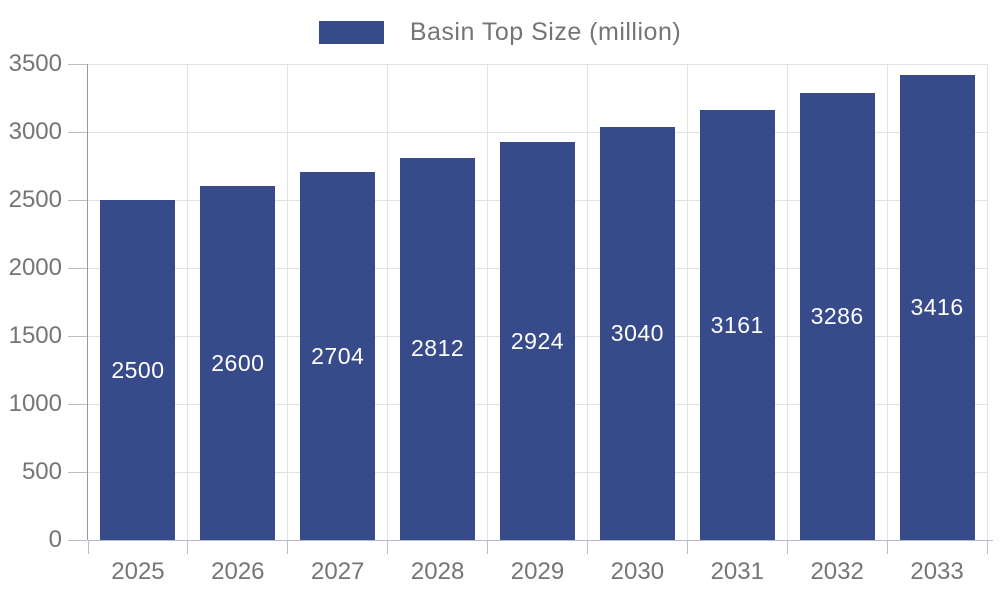 The width and height of the screenshot is (1000, 600). Describe the element at coordinates (138, 571) in the screenshot. I see `x-axis-tick-label: 2025` at that location.